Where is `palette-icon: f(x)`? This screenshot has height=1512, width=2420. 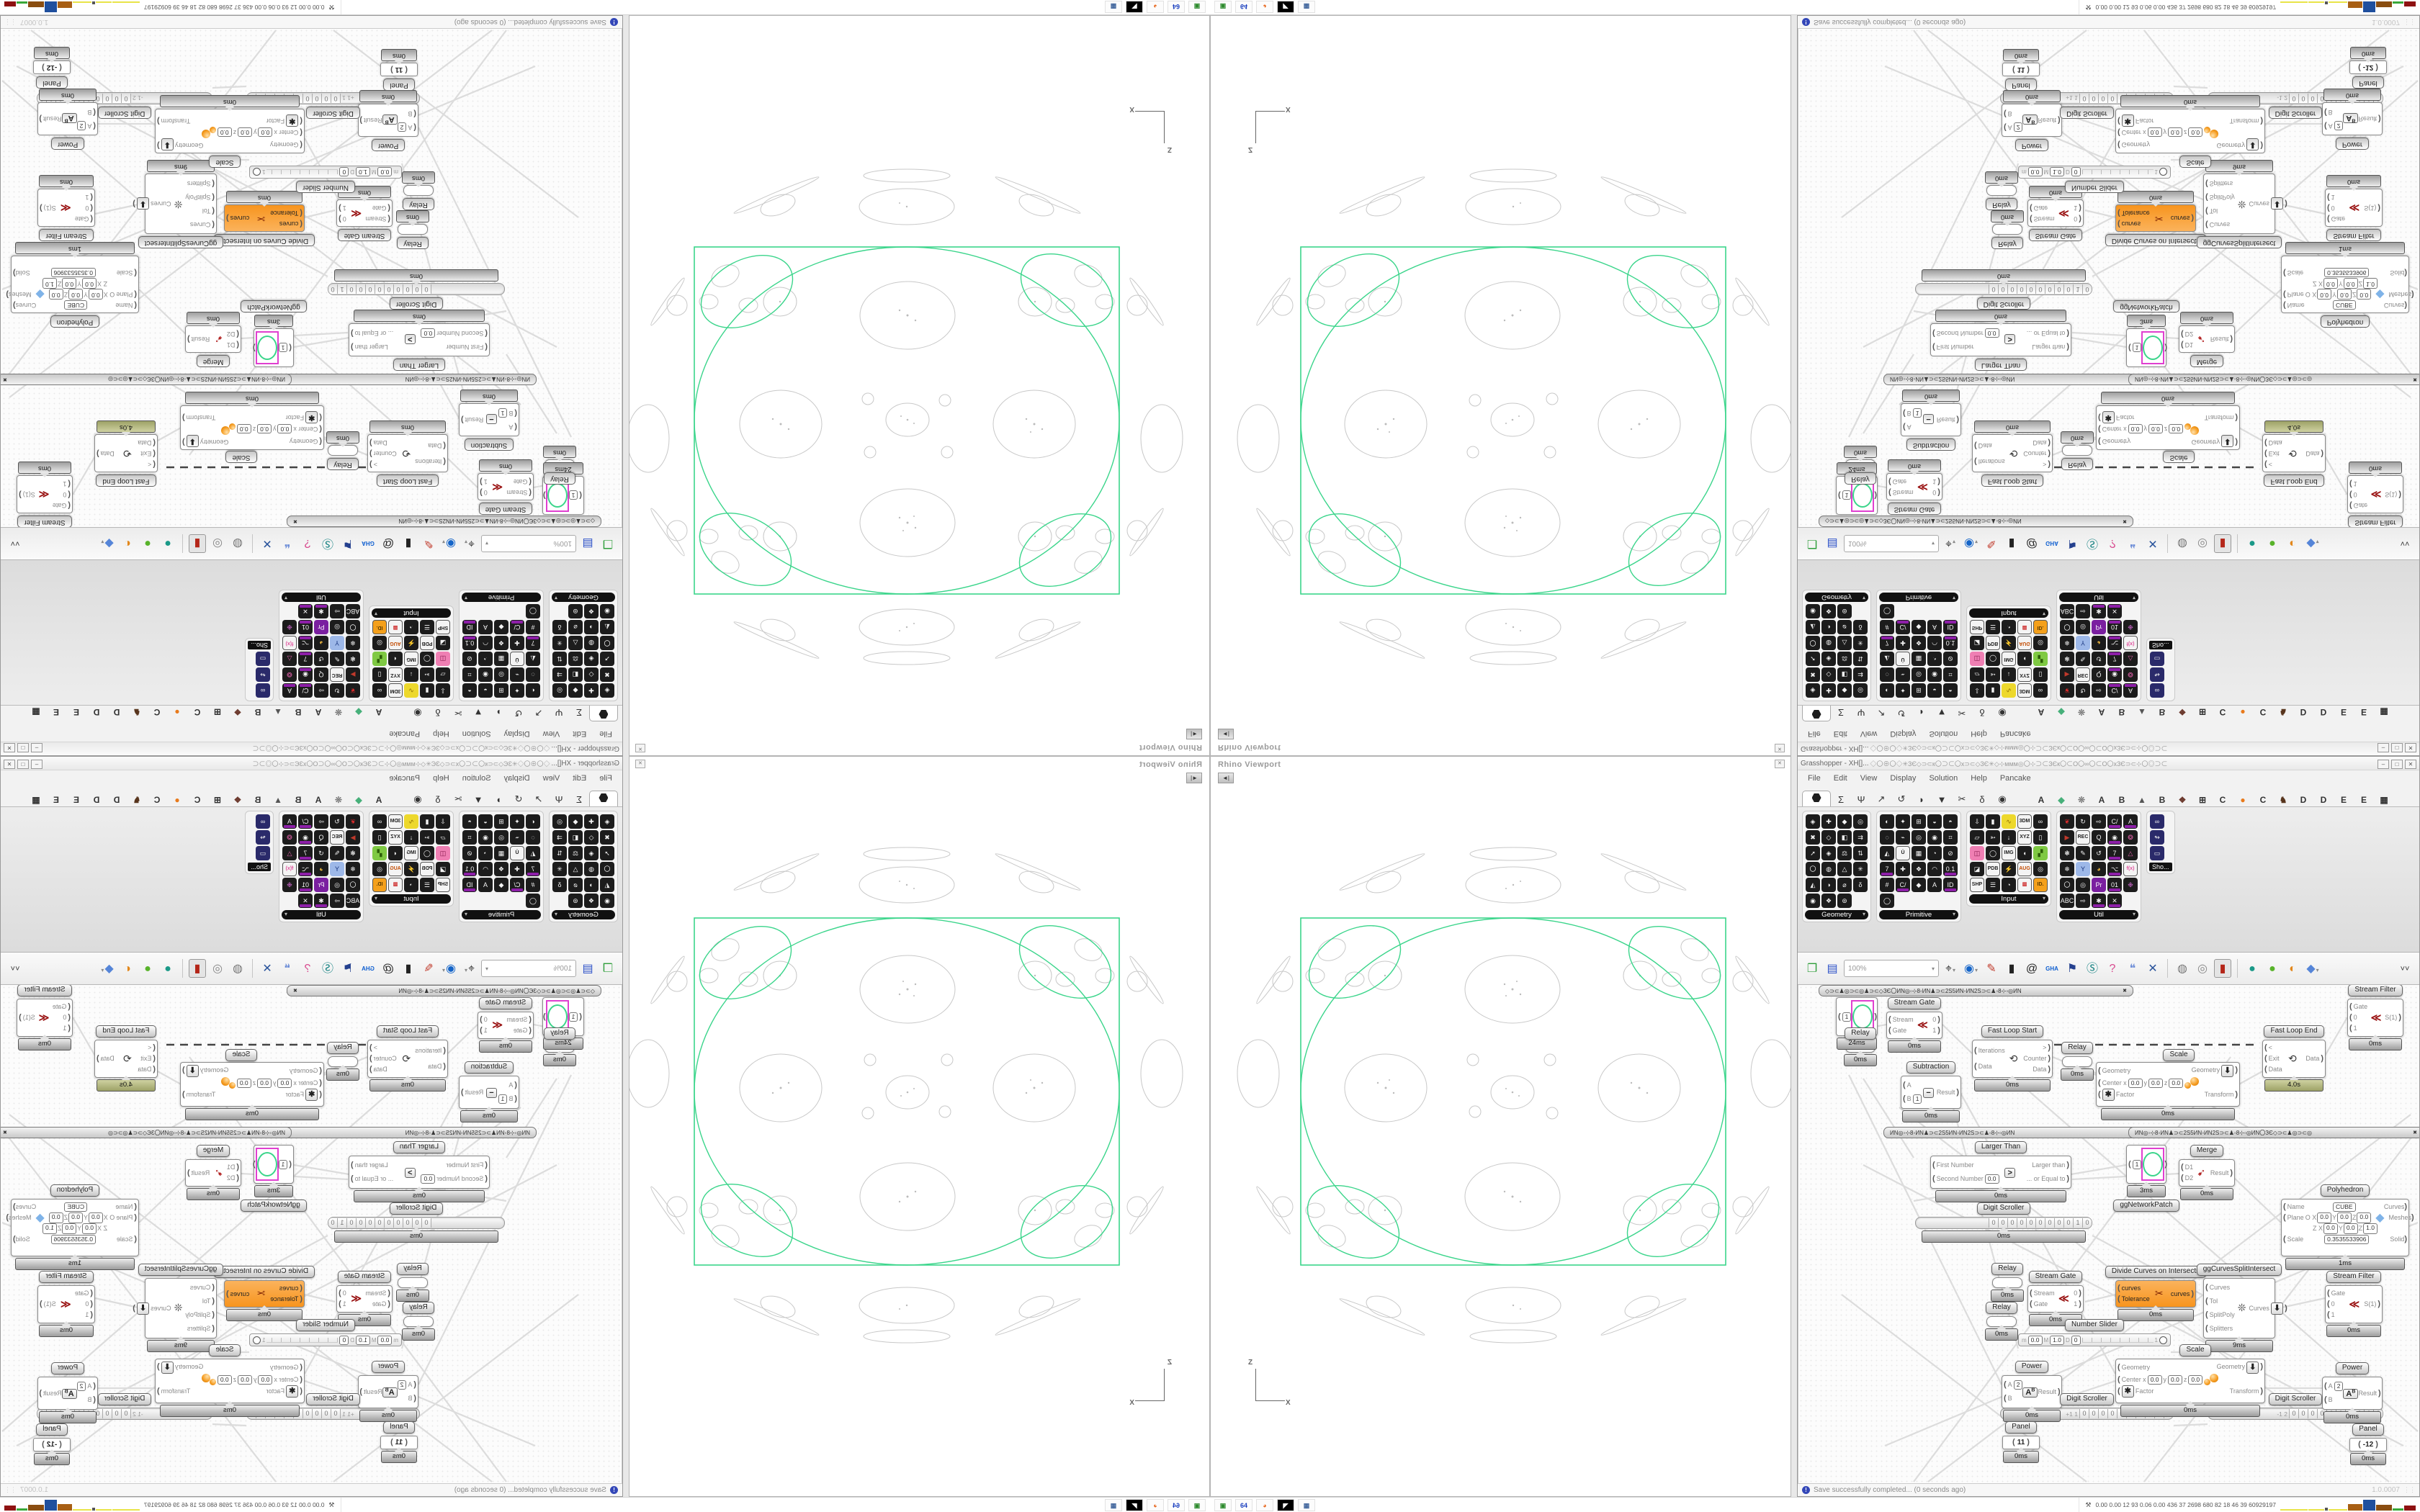 palette-icon: f(x) is located at coordinates (2130, 869).